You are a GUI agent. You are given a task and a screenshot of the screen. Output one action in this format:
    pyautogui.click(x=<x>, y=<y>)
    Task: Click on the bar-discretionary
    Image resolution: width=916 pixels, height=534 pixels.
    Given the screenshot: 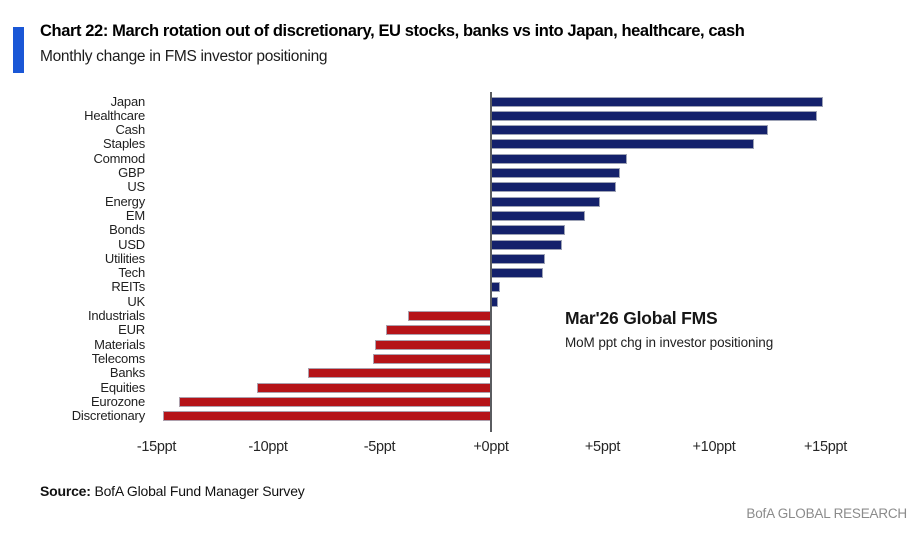 What is the action you would take?
    pyautogui.click(x=327, y=416)
    